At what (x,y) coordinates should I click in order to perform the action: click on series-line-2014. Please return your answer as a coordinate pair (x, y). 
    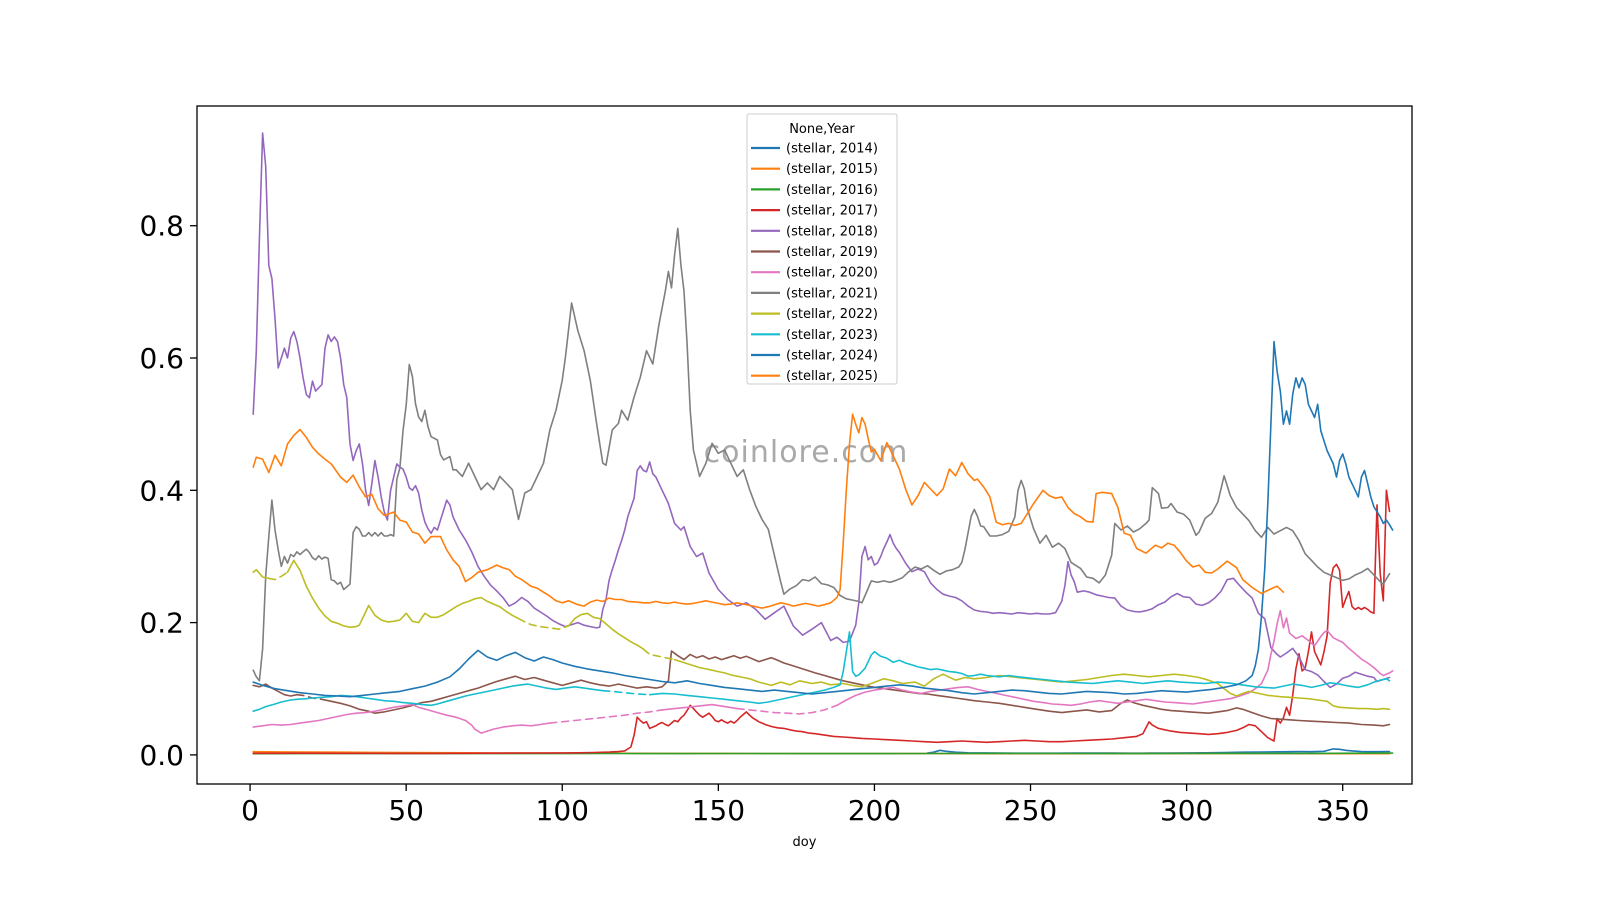
    Looking at the image, I should click on (1158, 751).